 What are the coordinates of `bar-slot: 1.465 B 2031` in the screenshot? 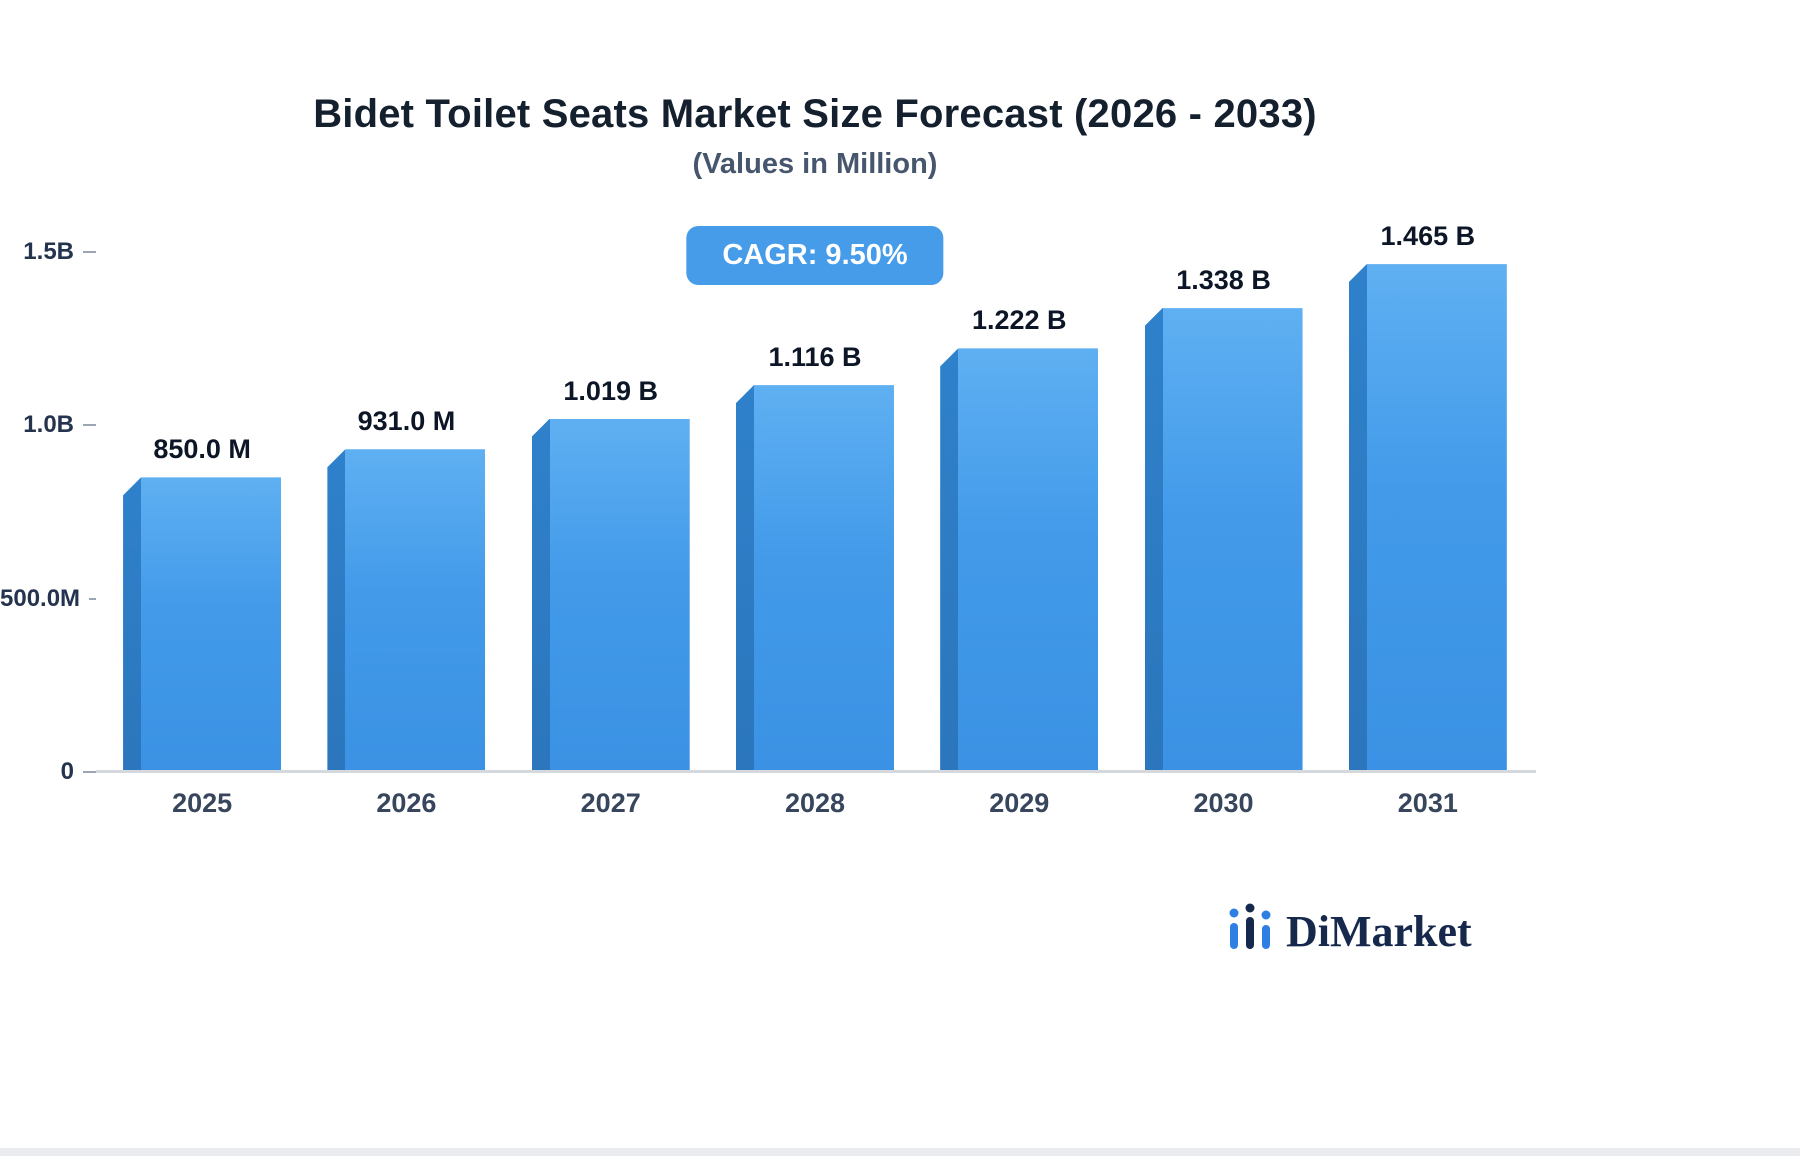 It's located at (1428, 519).